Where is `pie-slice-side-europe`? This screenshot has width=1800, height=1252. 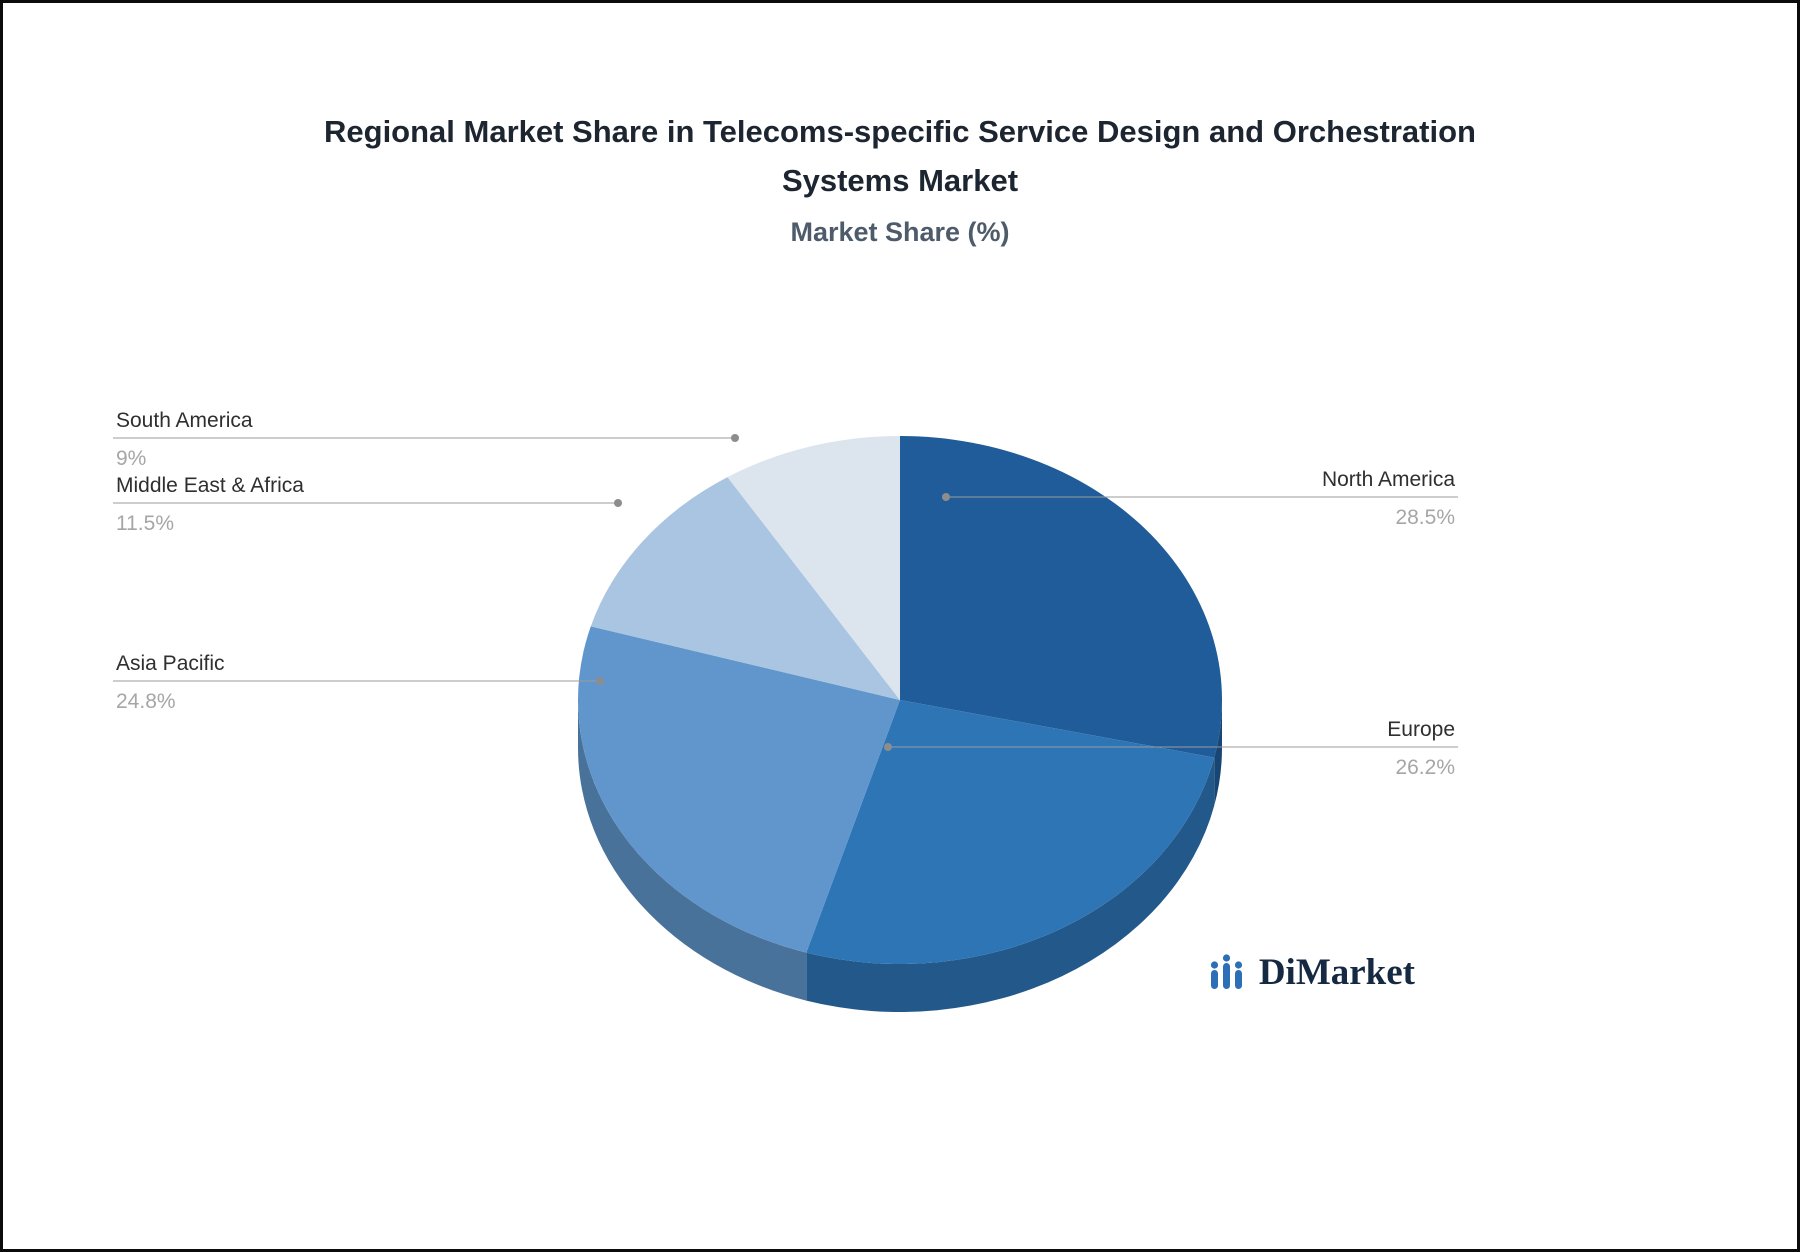
pie-slice-side-europe is located at coordinates (1010, 884).